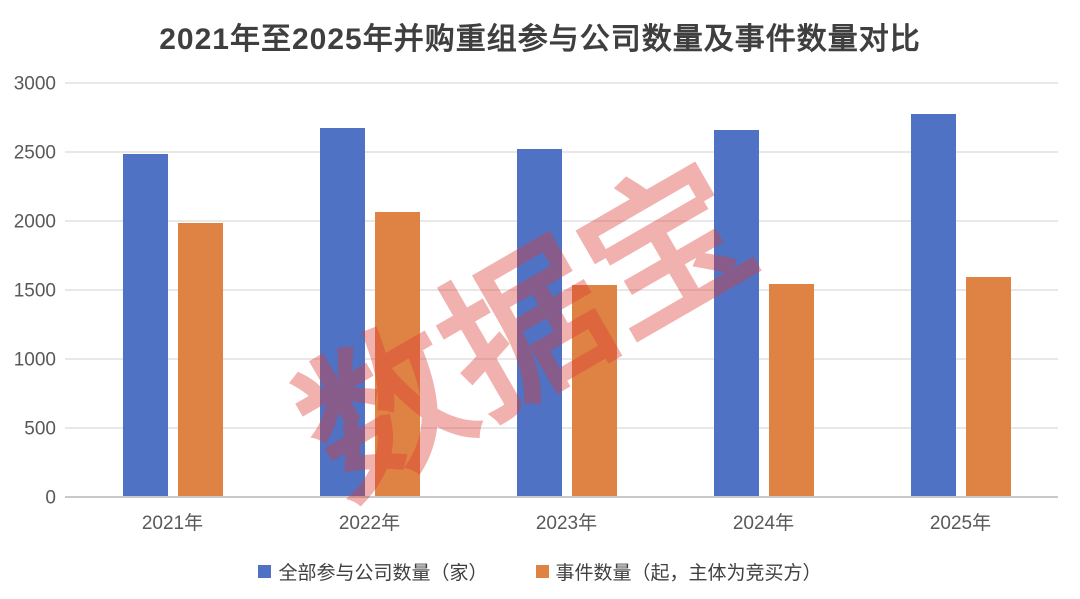 The image size is (1080, 599). I want to click on bar-events-2023年, so click(594, 391).